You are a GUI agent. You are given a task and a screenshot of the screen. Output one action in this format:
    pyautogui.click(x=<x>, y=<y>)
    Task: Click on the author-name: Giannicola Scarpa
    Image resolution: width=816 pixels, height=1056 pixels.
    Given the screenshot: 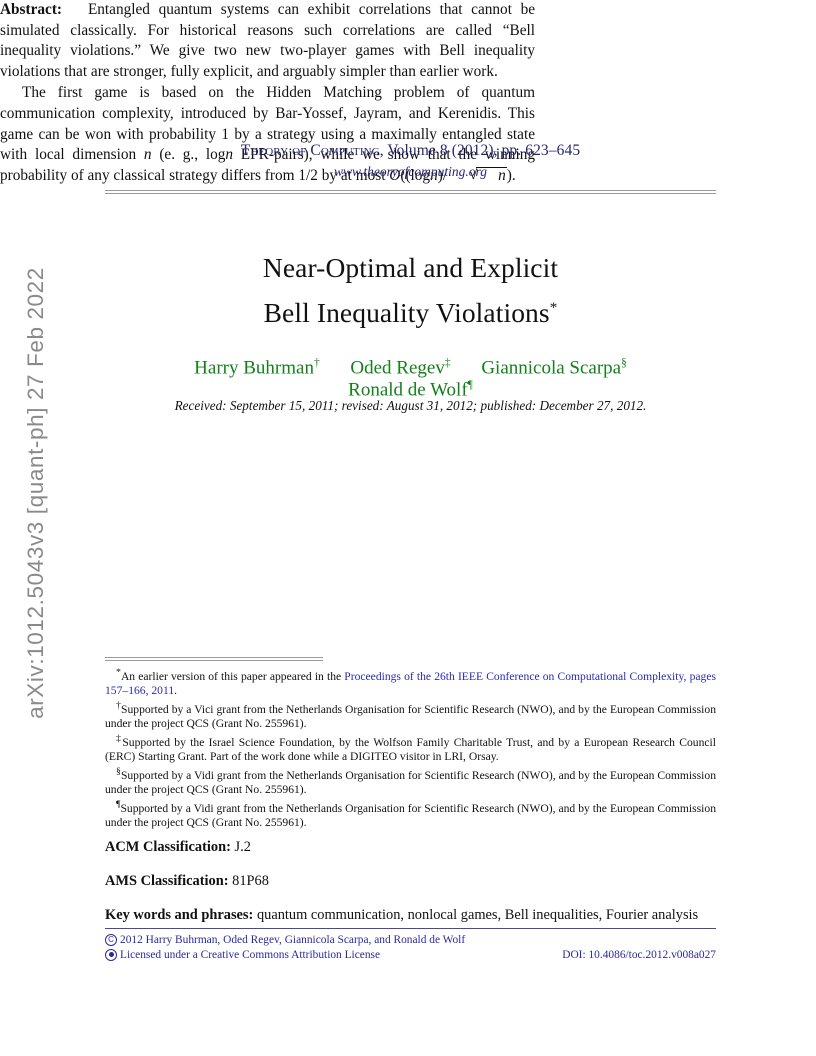 What is the action you would take?
    pyautogui.click(x=551, y=368)
    